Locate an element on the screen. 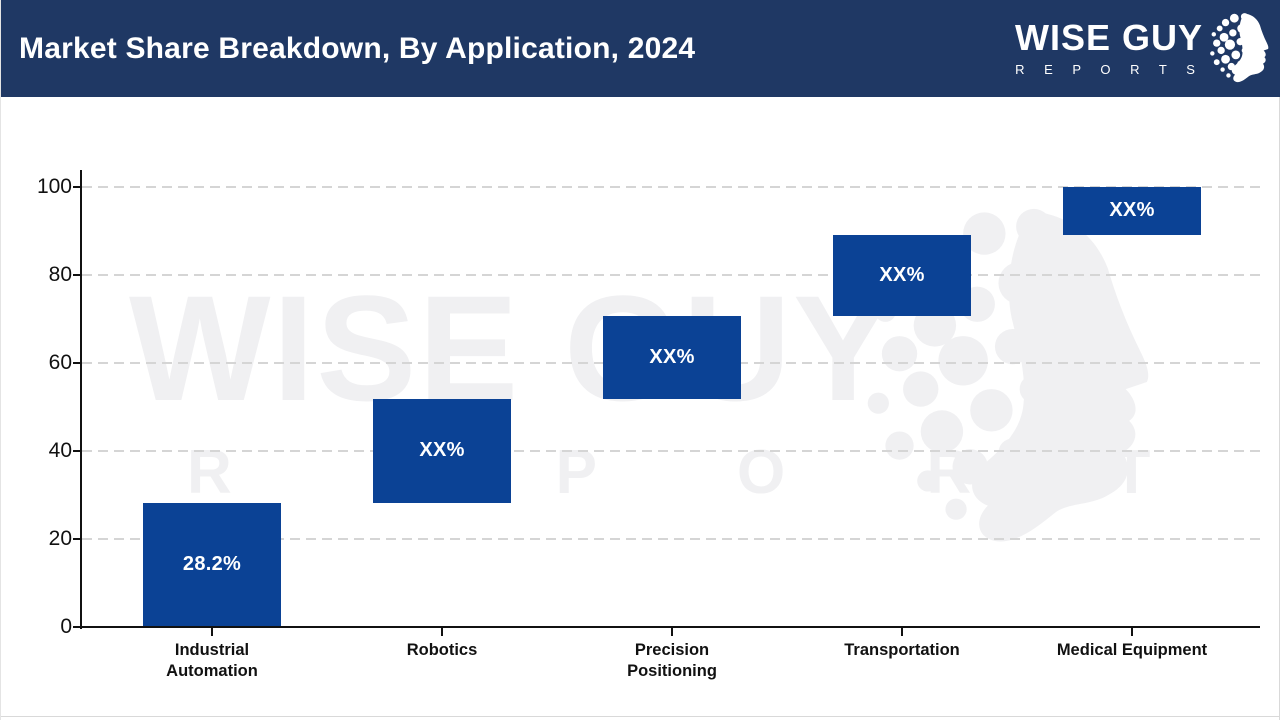 Image resolution: width=1280 pixels, height=720 pixels. bar-transportation: XX% is located at coordinates (902, 275).